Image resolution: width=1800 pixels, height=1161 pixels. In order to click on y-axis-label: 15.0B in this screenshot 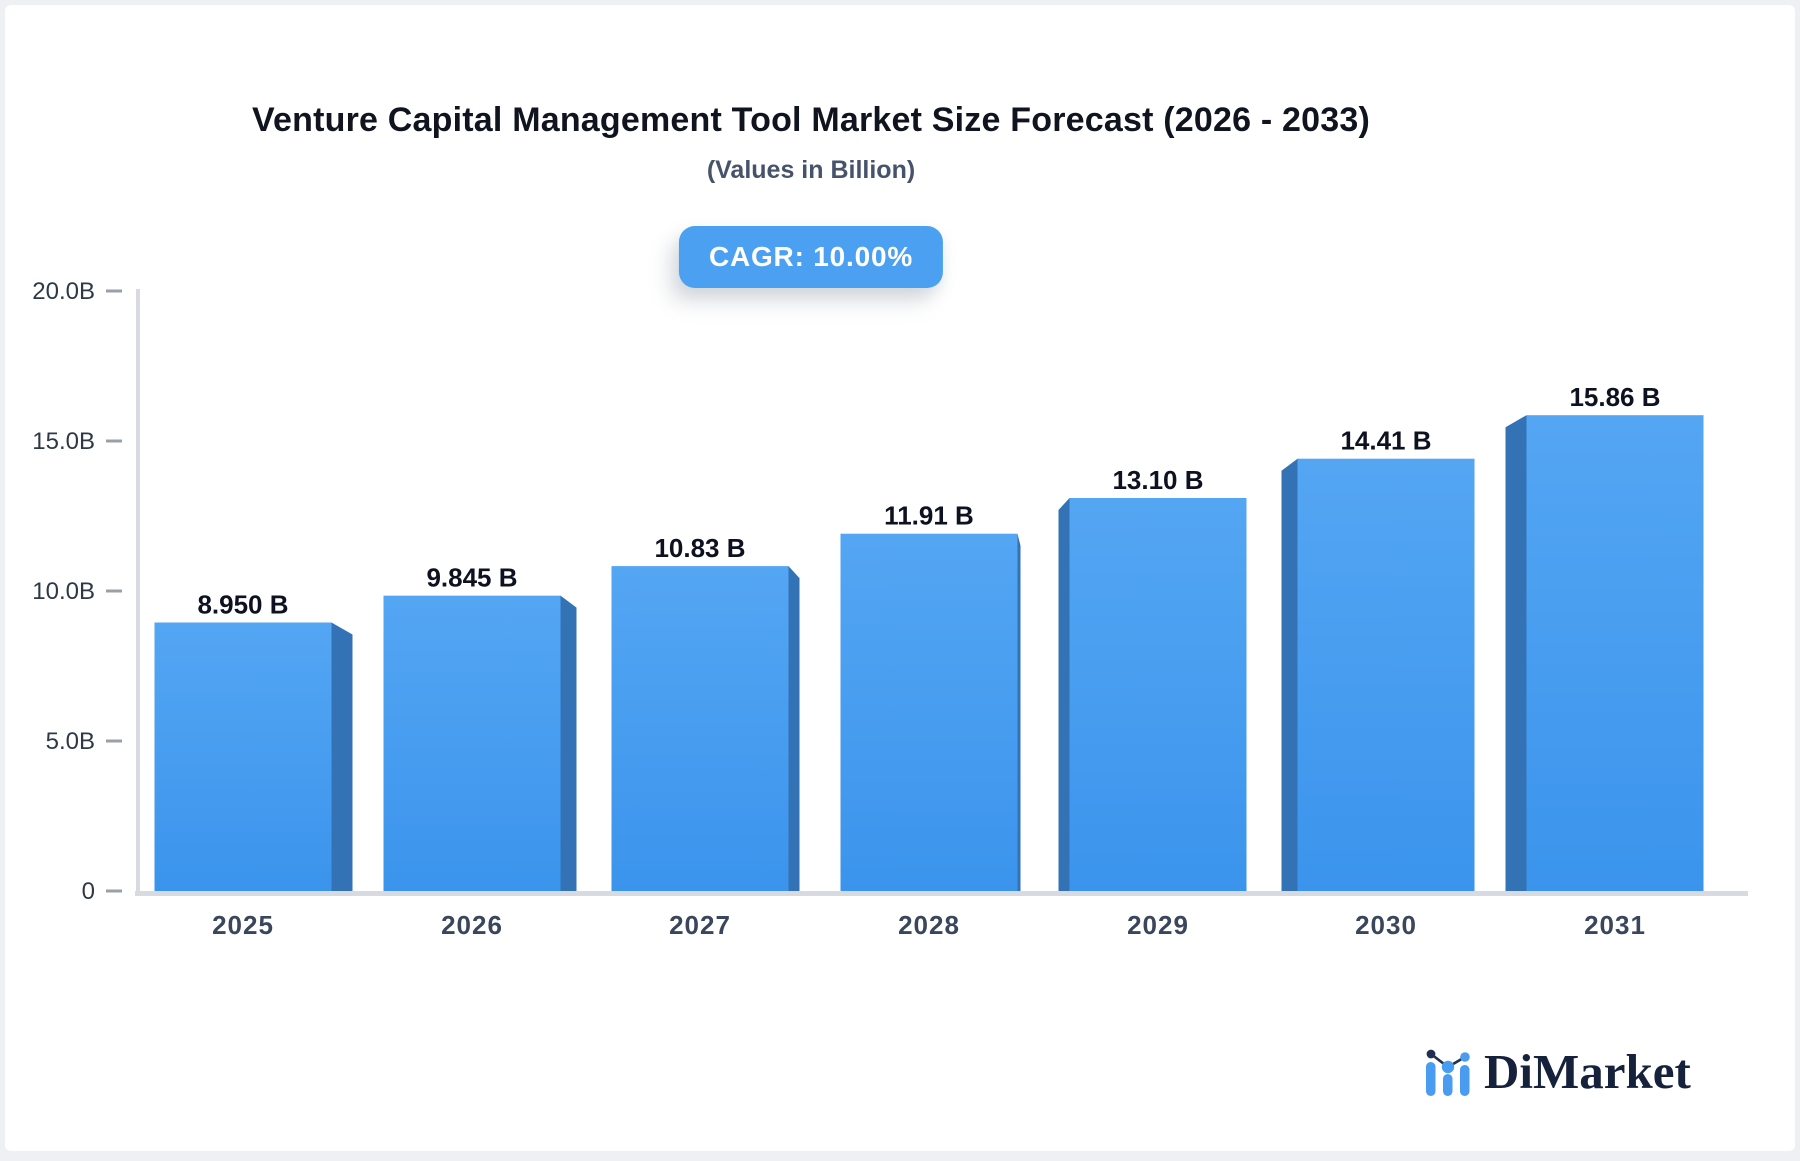, I will do `click(63, 441)`.